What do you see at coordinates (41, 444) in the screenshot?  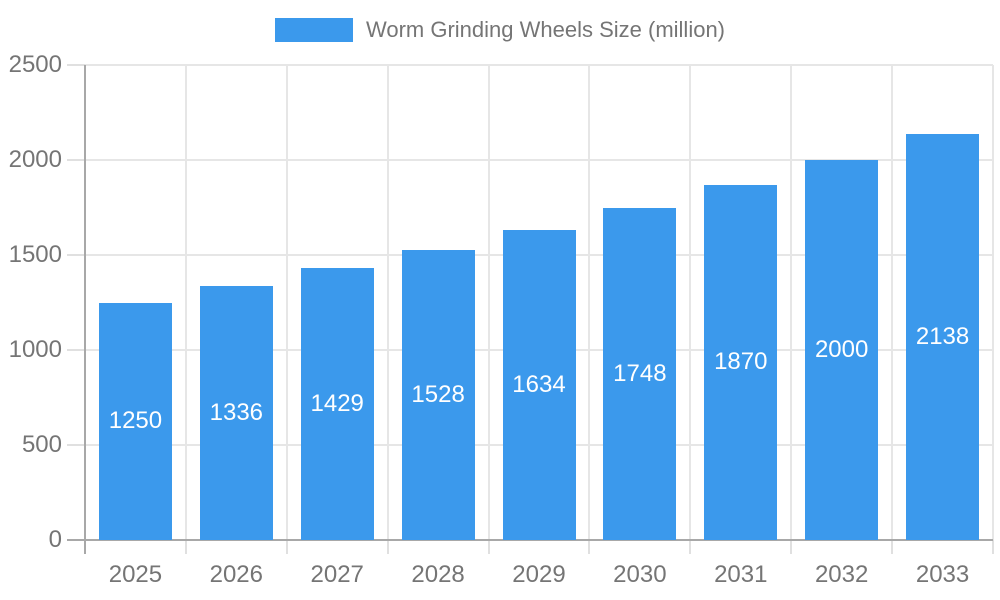 I see `y-axis-label: 500` at bounding box center [41, 444].